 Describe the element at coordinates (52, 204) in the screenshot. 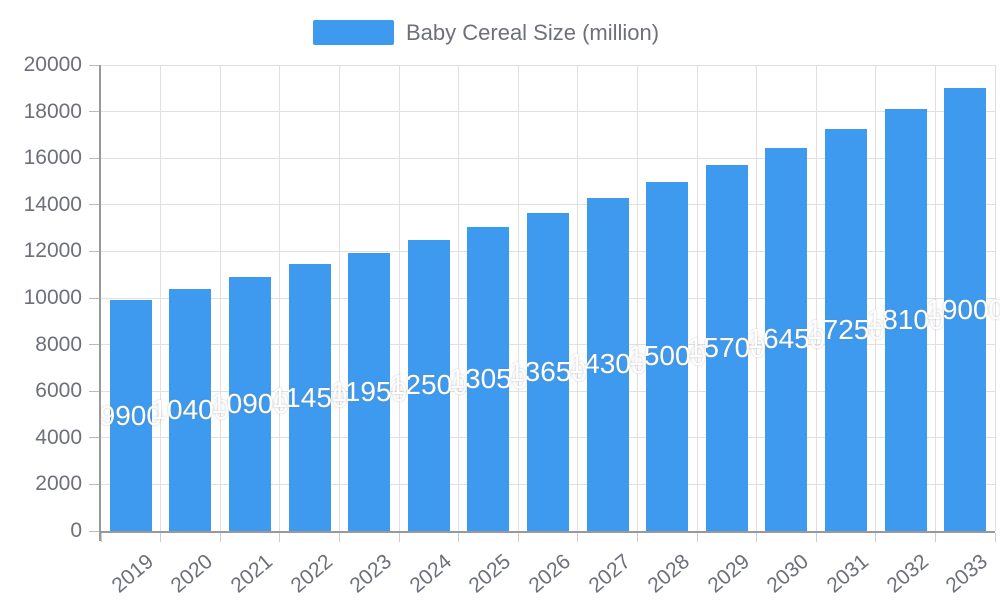

I see `y-axis-label: 14000` at that location.